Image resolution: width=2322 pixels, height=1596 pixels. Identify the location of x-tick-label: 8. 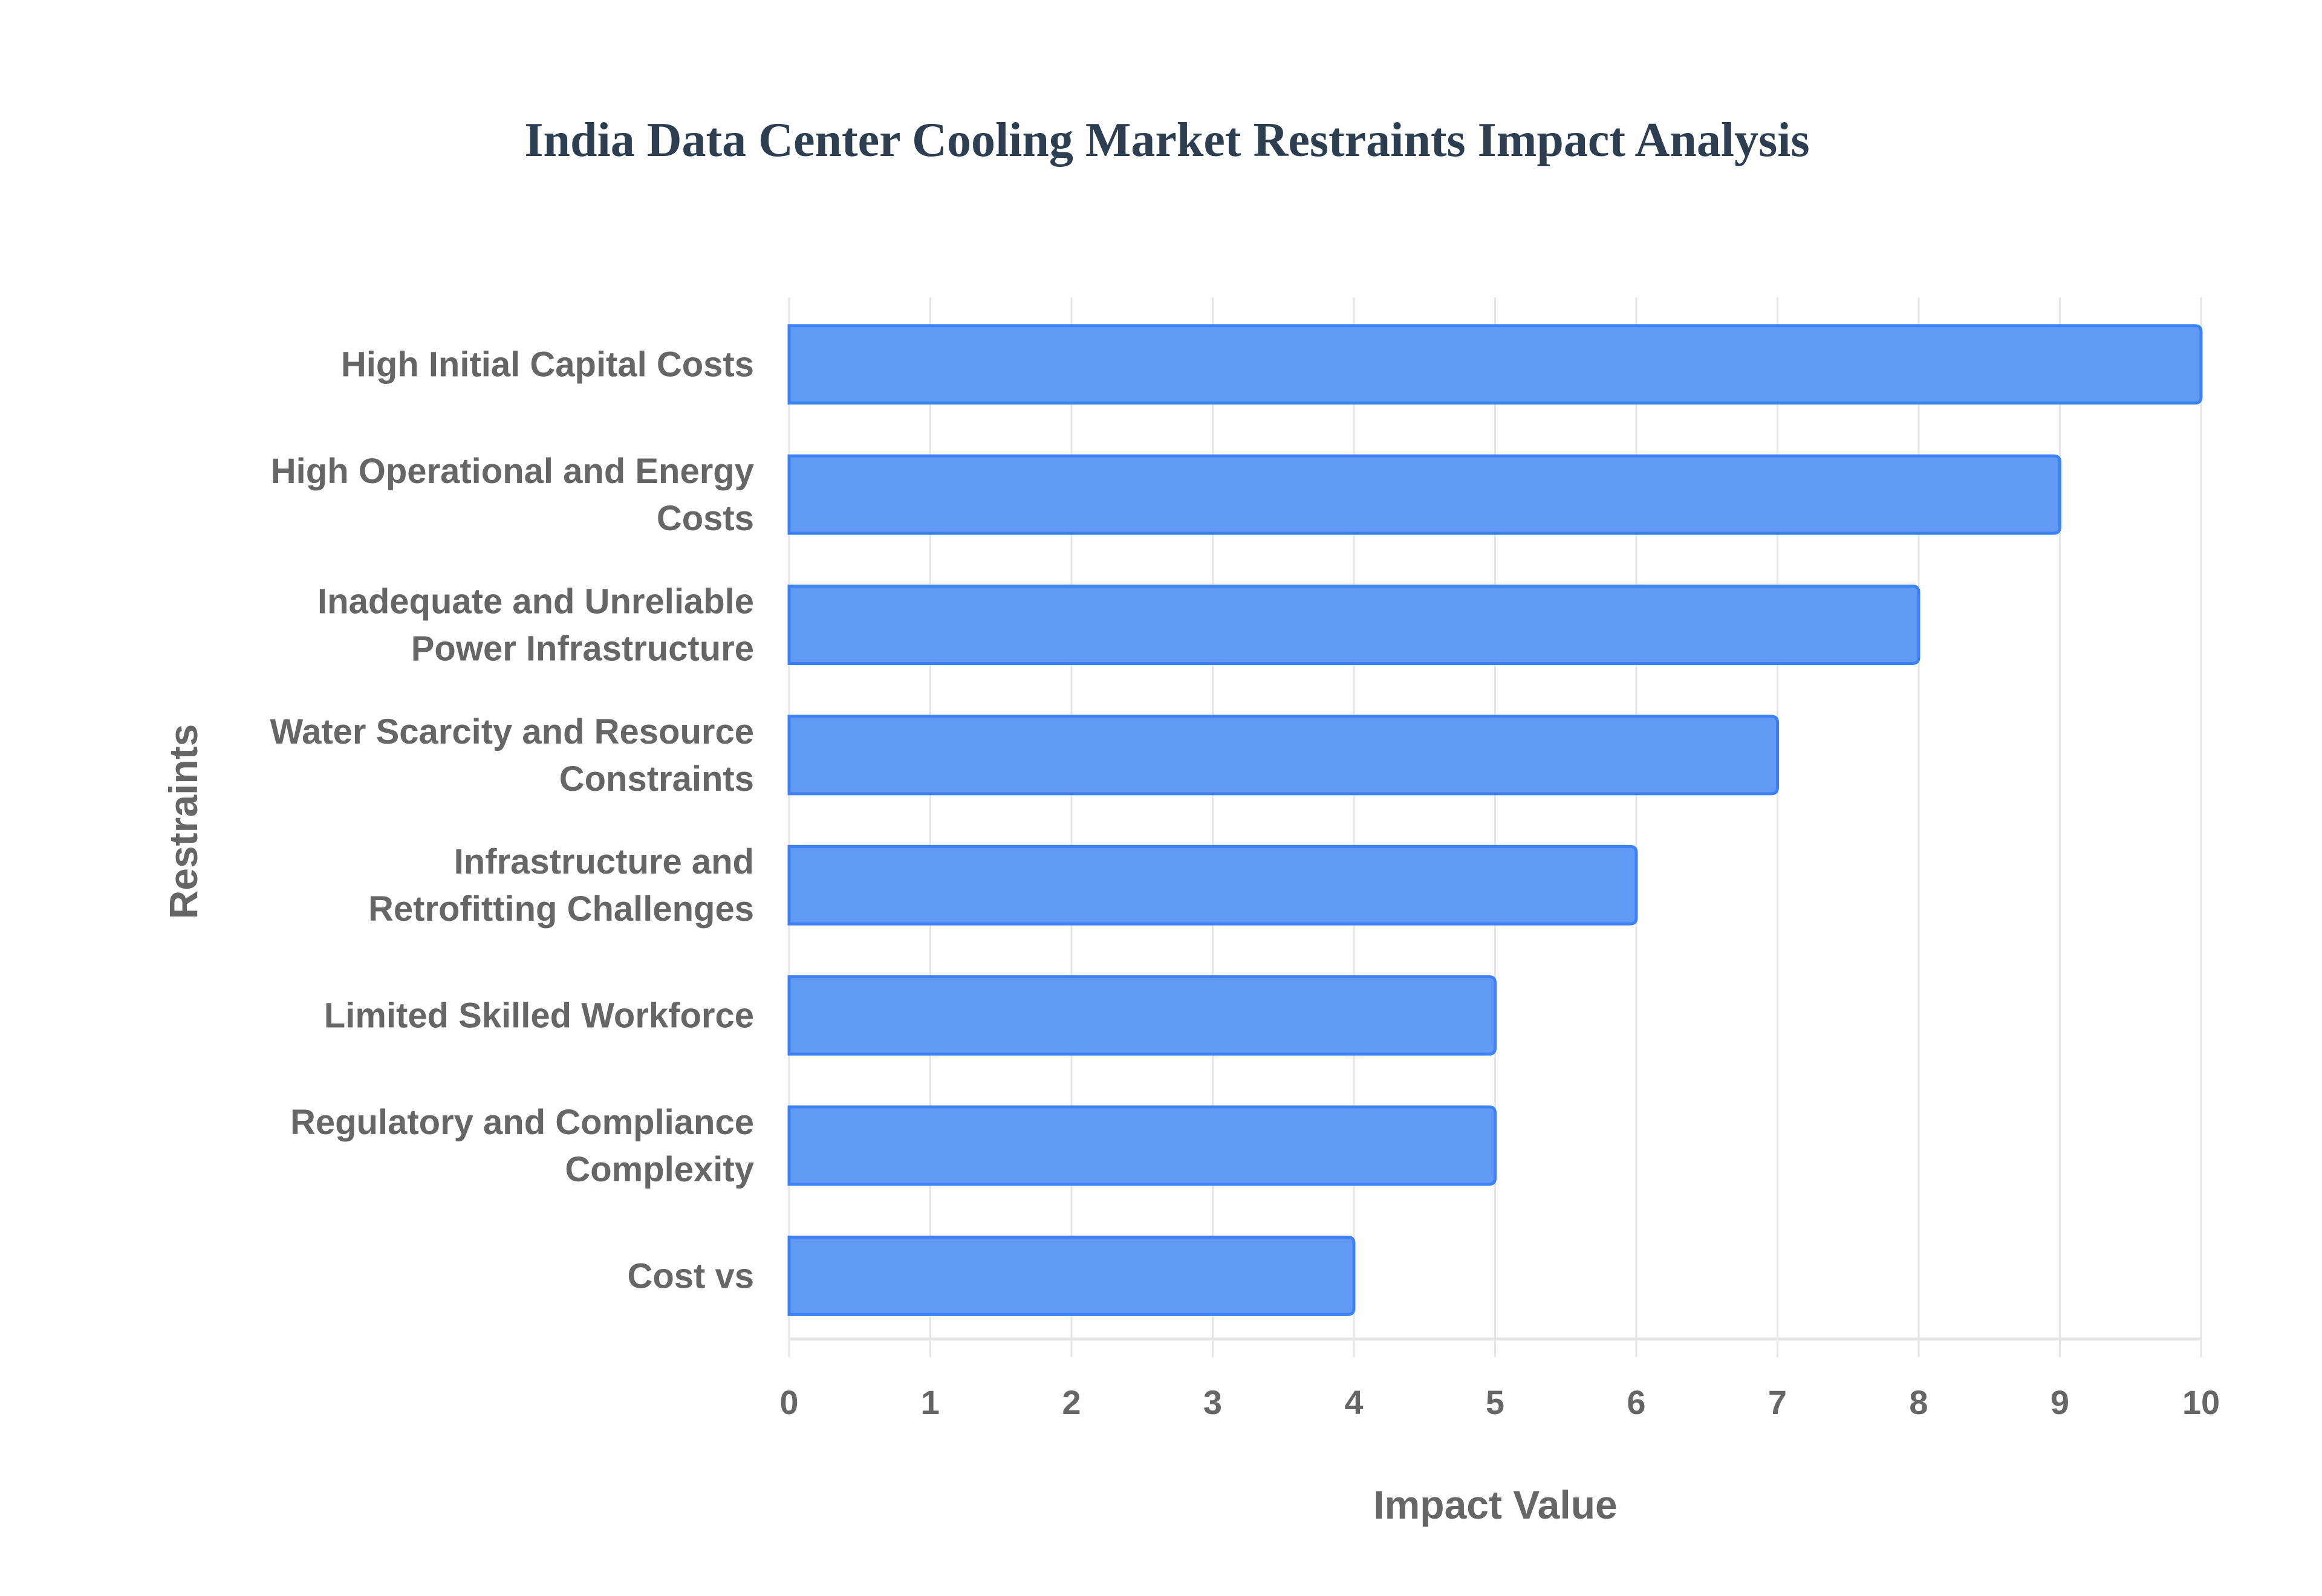
(1918, 1402).